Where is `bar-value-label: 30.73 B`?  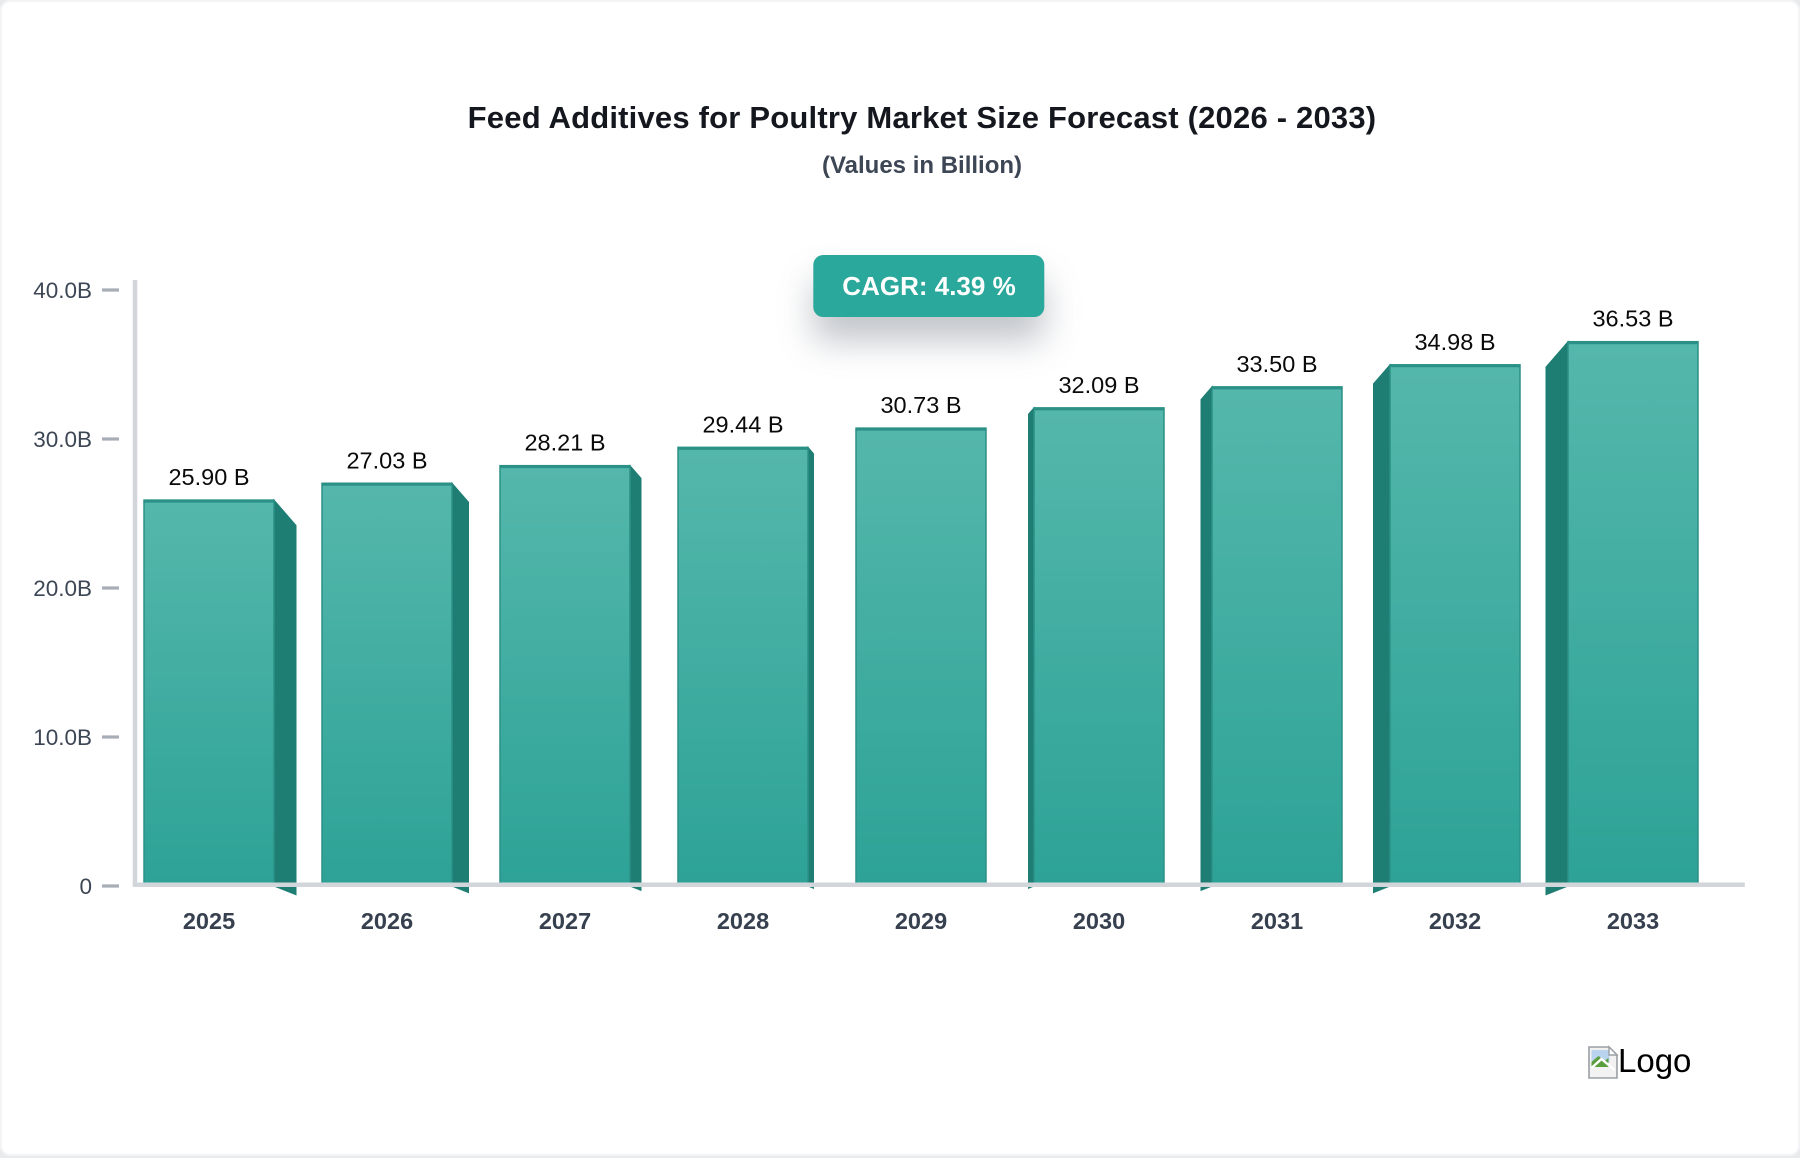
bar-value-label: 30.73 B is located at coordinates (920, 405).